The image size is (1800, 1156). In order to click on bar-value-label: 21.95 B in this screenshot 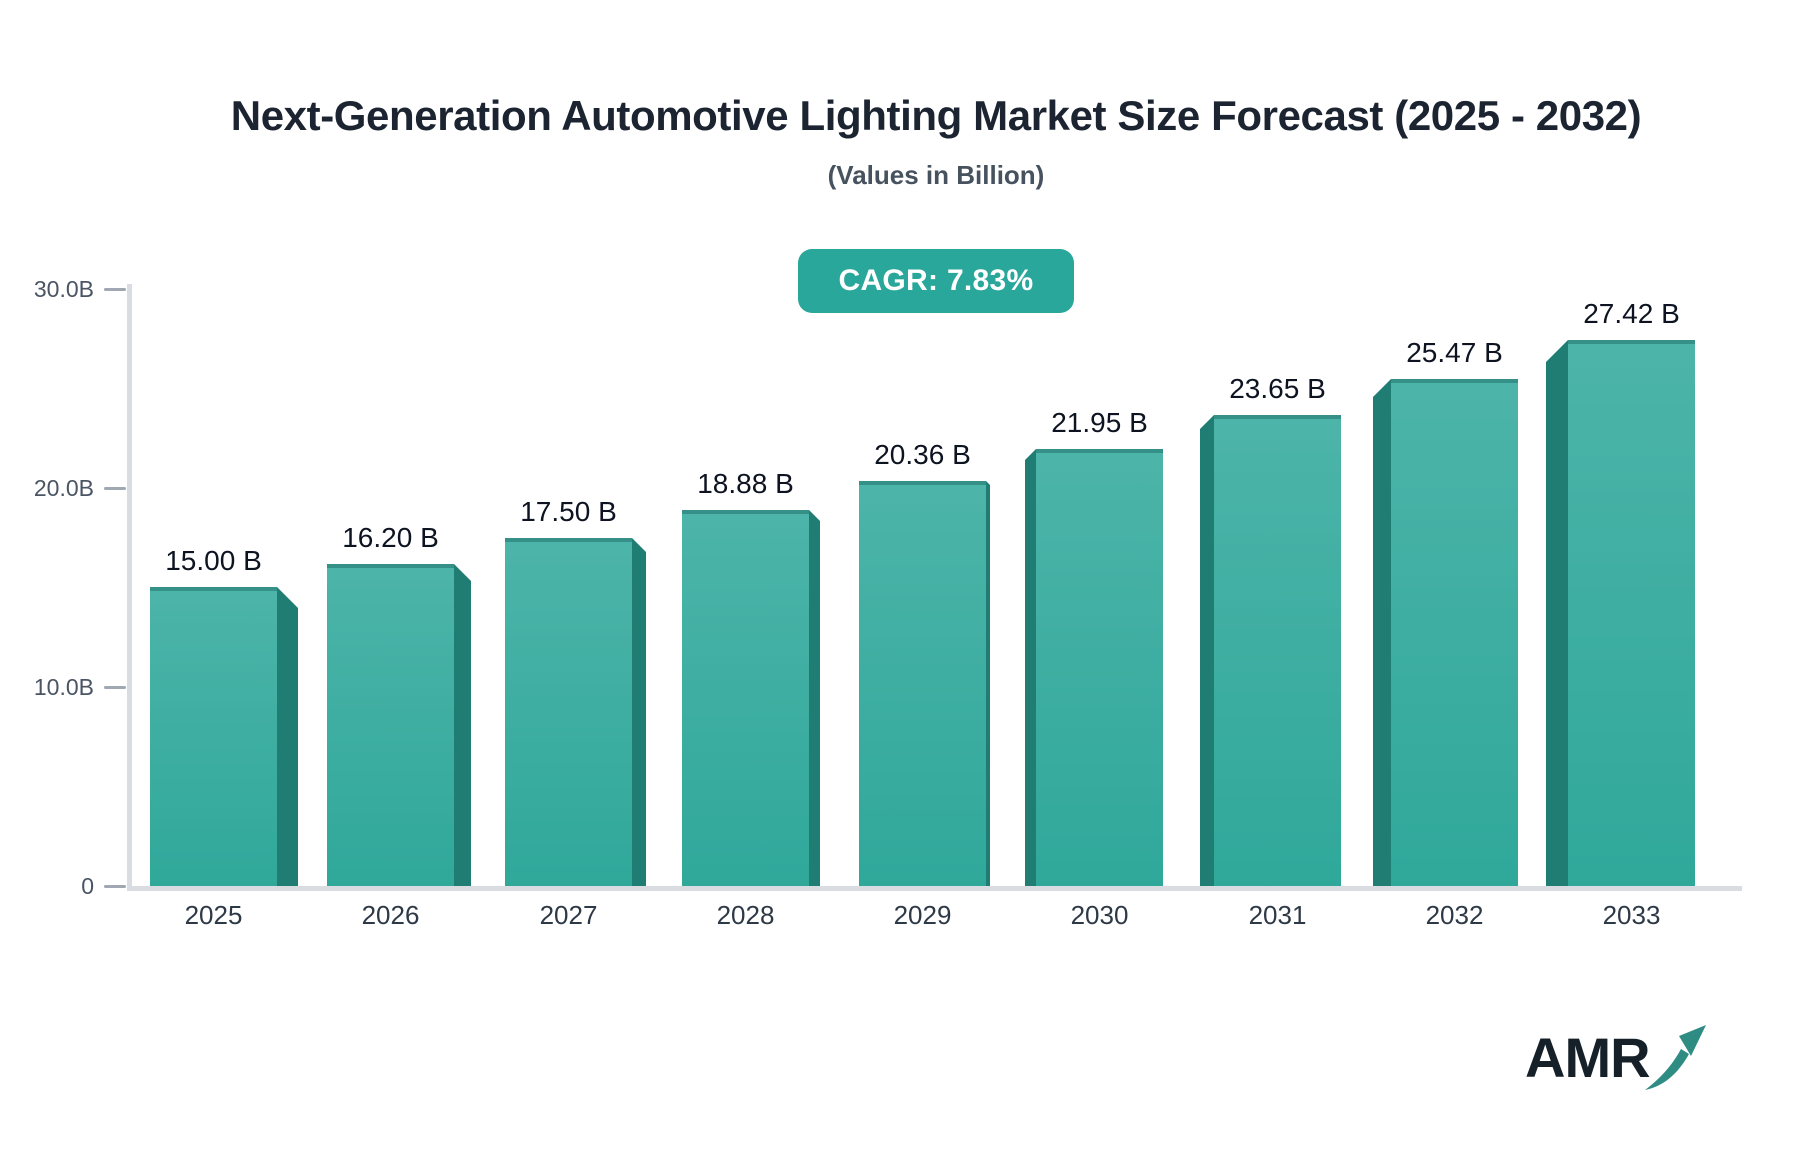, I will do `click(1099, 422)`.